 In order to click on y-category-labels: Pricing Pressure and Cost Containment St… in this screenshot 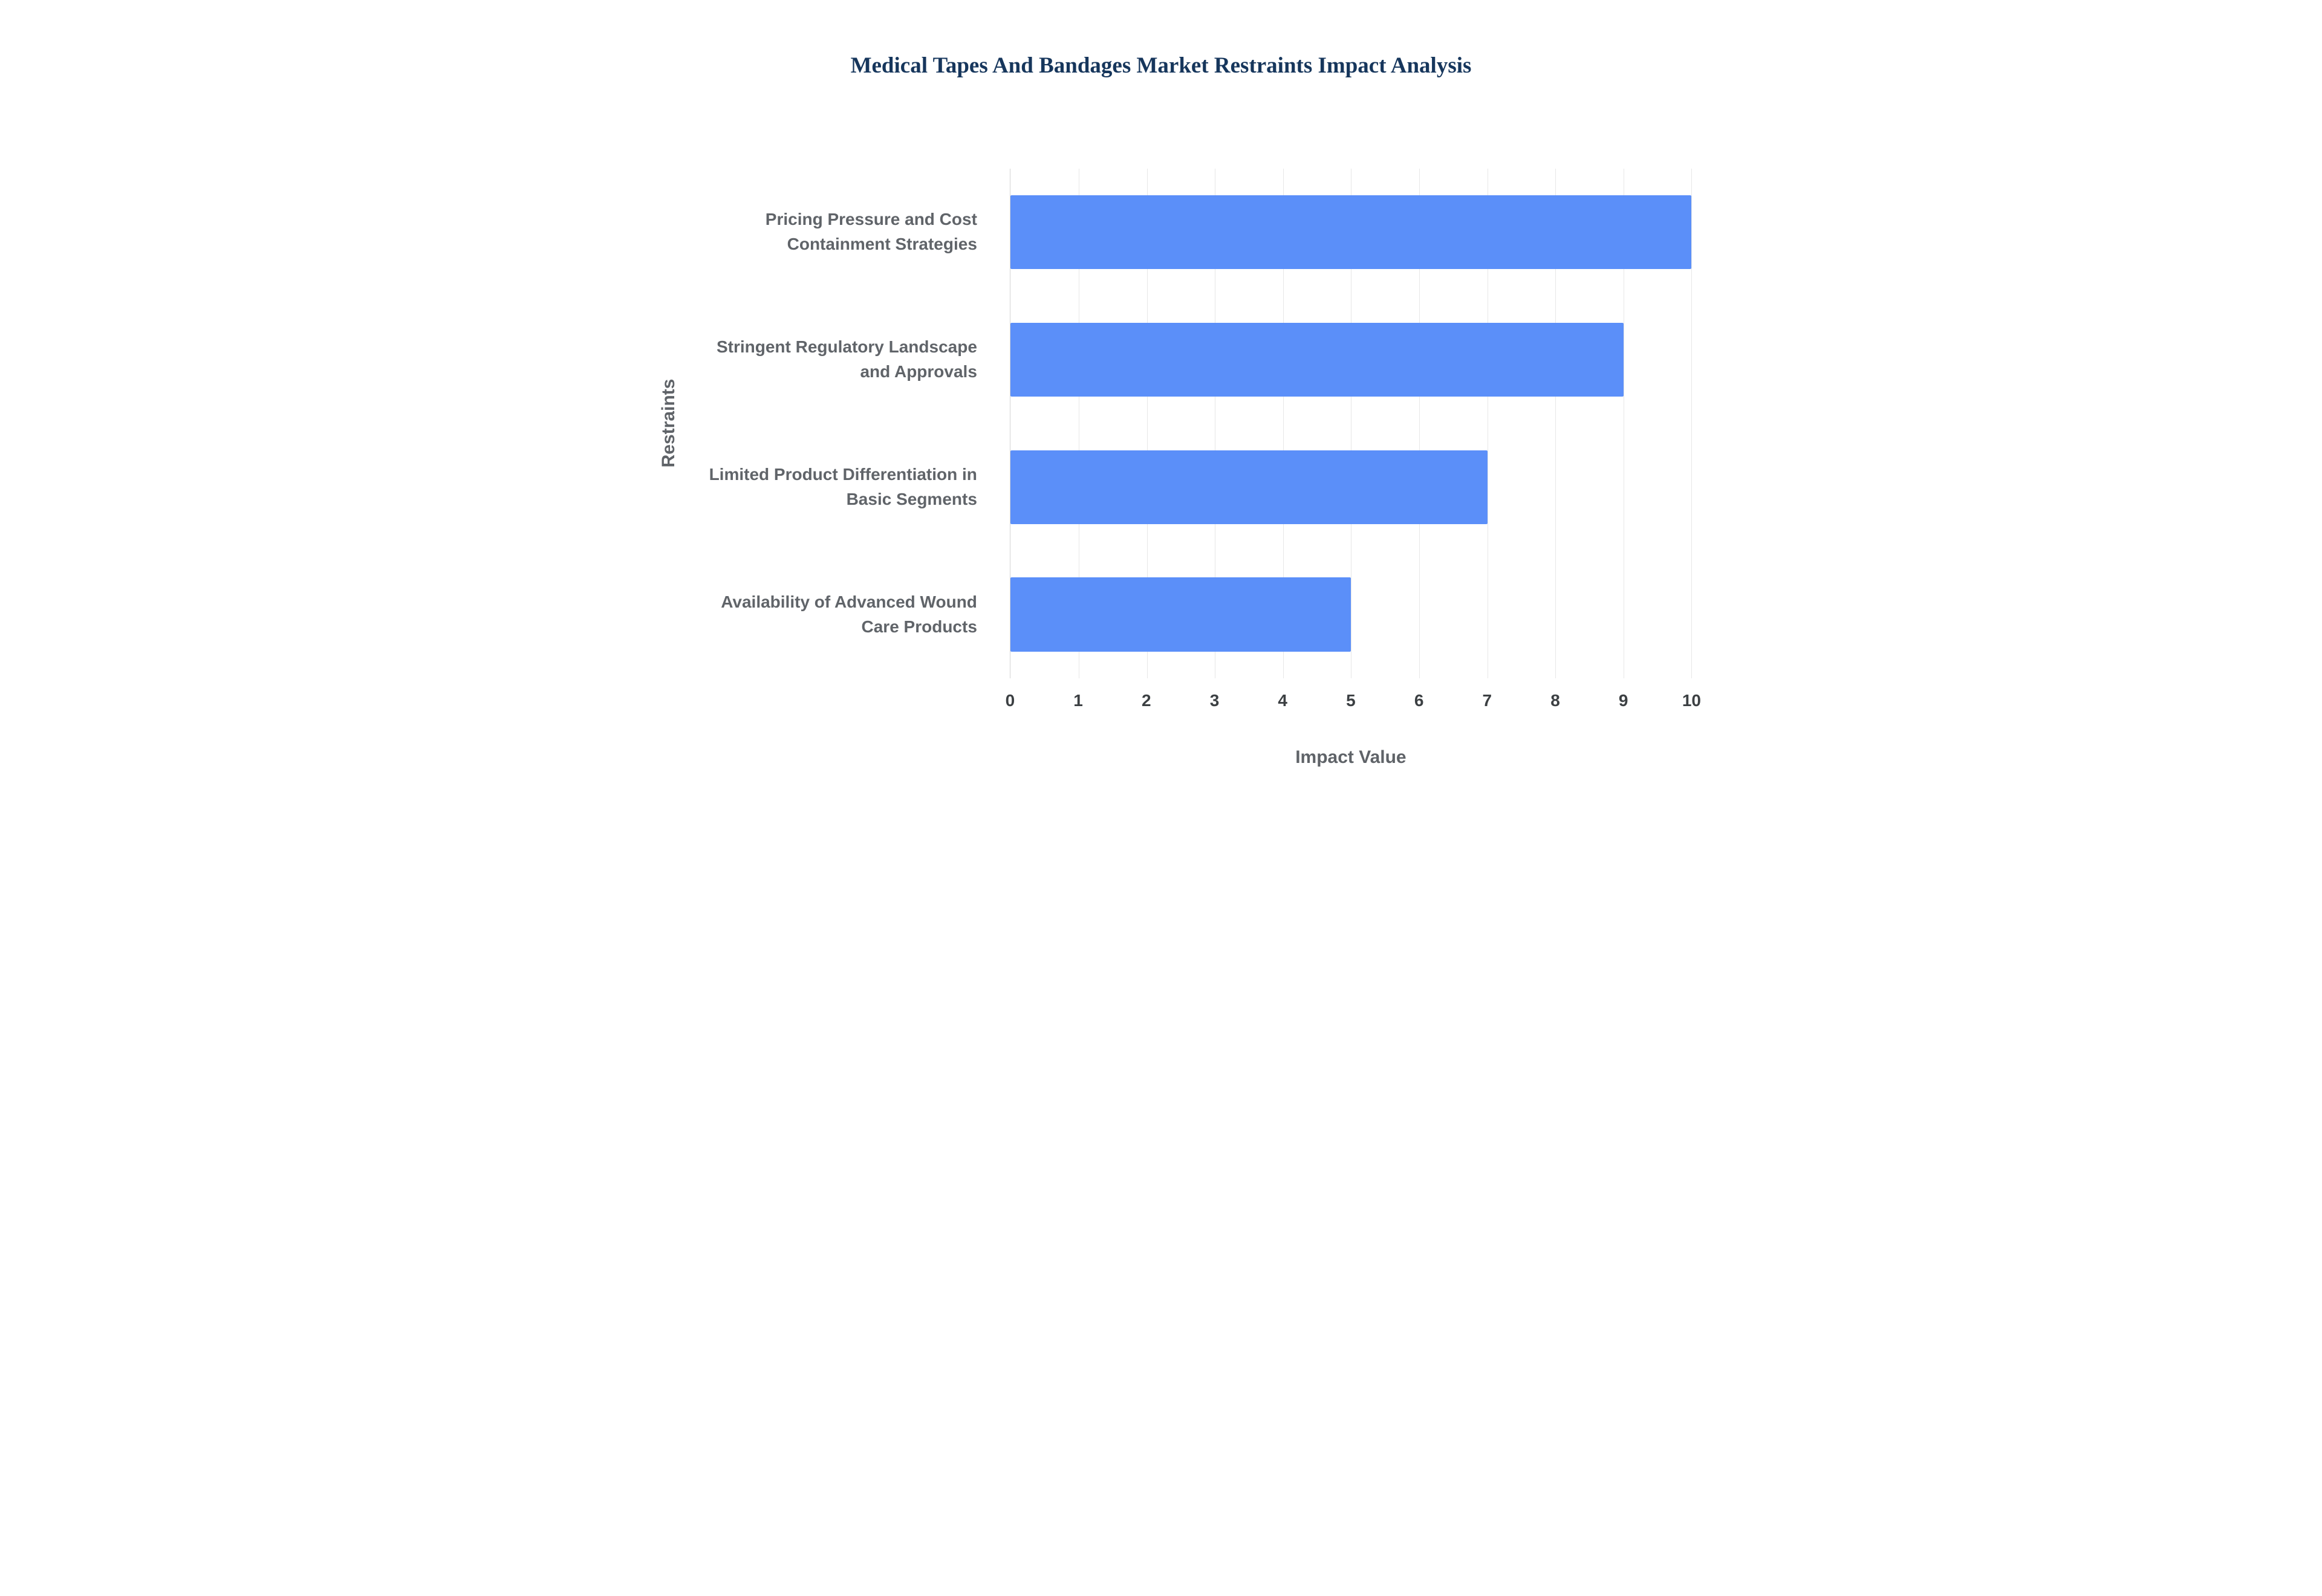, I will do `click(793, 423)`.